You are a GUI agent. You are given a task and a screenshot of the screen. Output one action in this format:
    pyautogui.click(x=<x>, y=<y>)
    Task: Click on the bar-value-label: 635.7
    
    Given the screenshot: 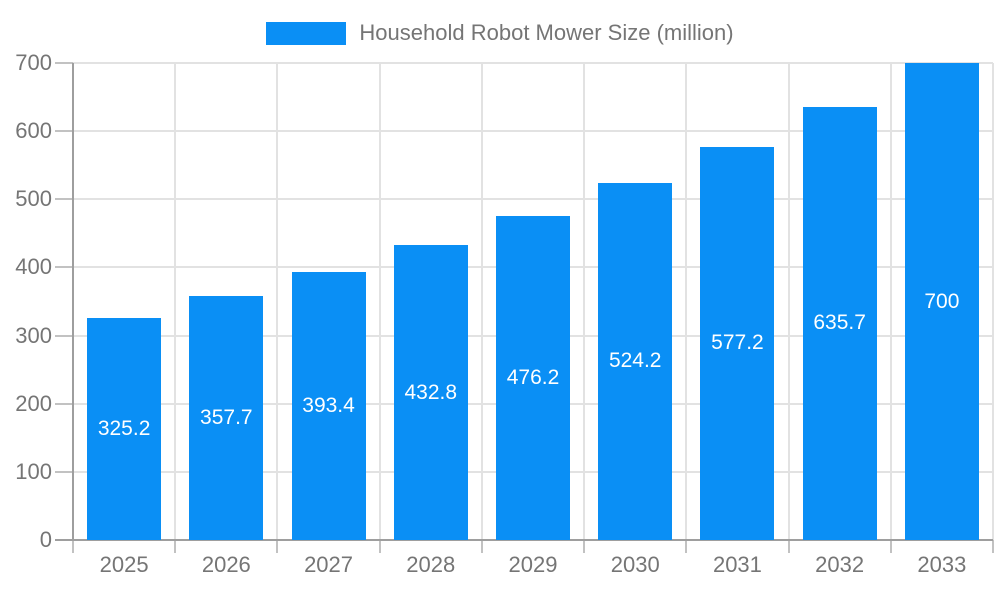 What is the action you would take?
    pyautogui.click(x=839, y=323)
    